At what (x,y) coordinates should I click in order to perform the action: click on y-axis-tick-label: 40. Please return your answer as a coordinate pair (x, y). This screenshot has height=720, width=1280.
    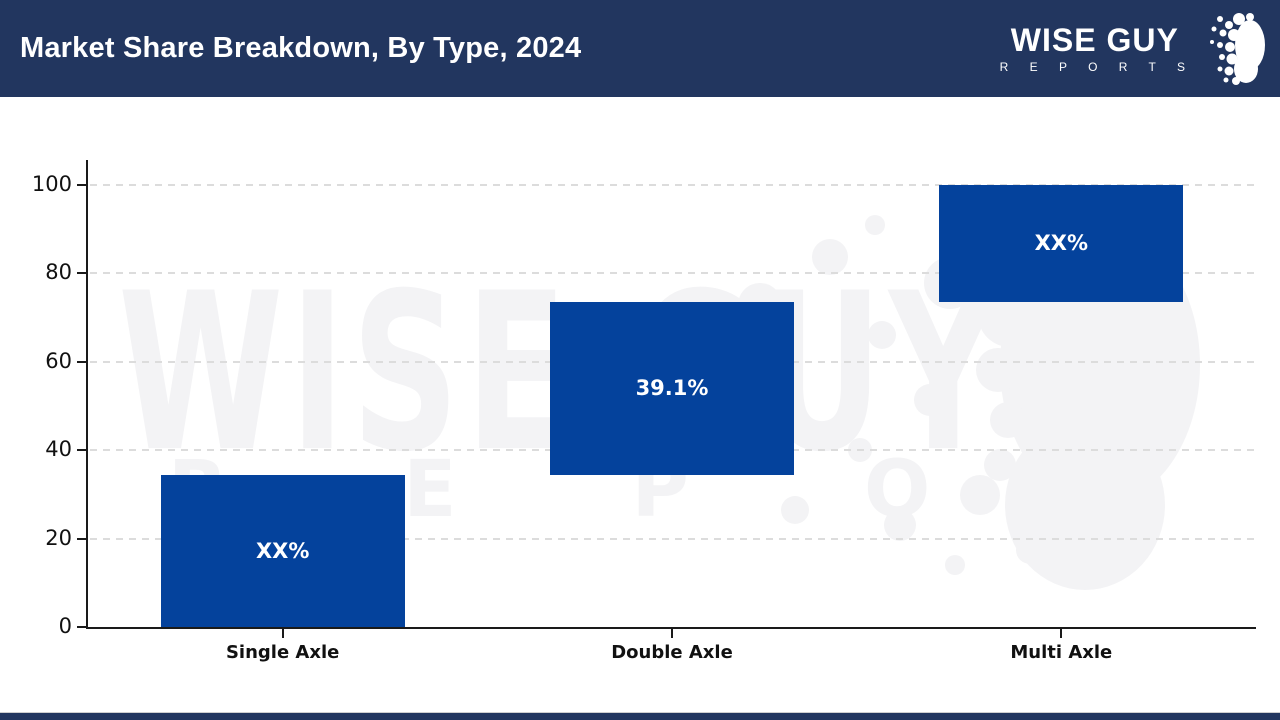
    Looking at the image, I should click on (58, 449).